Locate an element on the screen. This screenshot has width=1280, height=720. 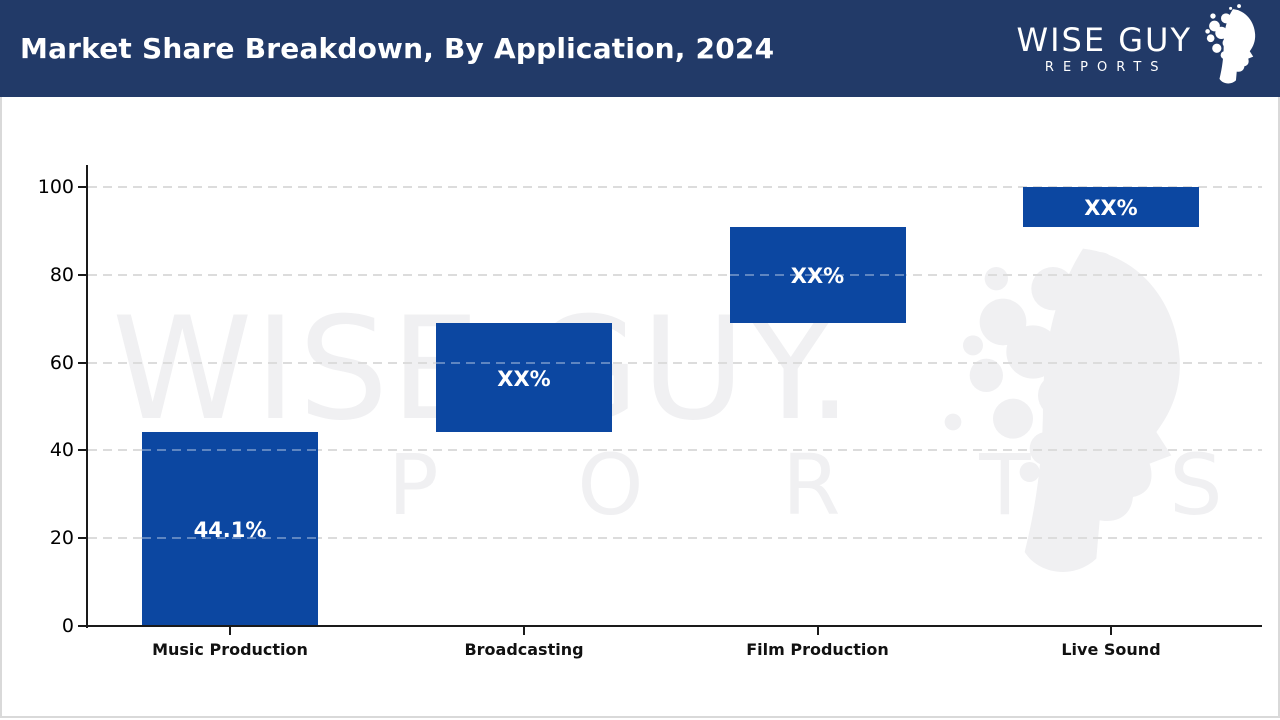
x-category-label: Live Sound is located at coordinates (1111, 649).